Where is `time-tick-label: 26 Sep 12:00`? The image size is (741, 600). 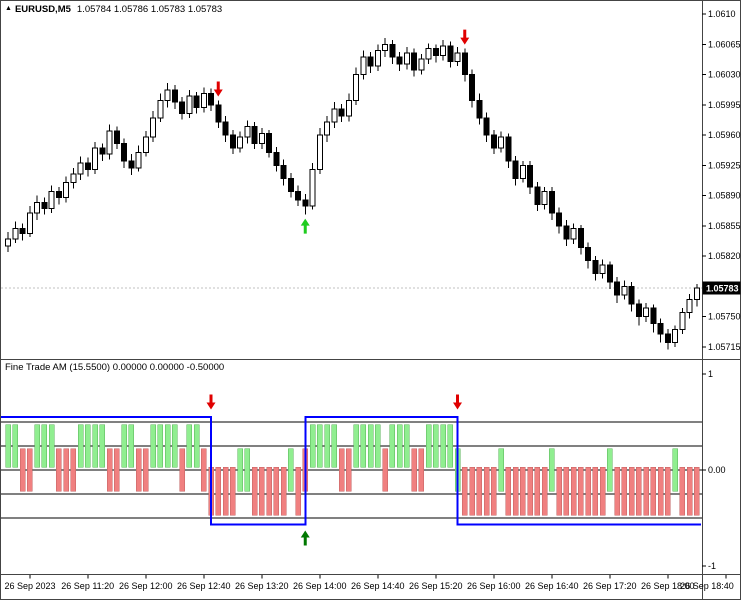 time-tick-label: 26 Sep 12:00 is located at coordinates (146, 586).